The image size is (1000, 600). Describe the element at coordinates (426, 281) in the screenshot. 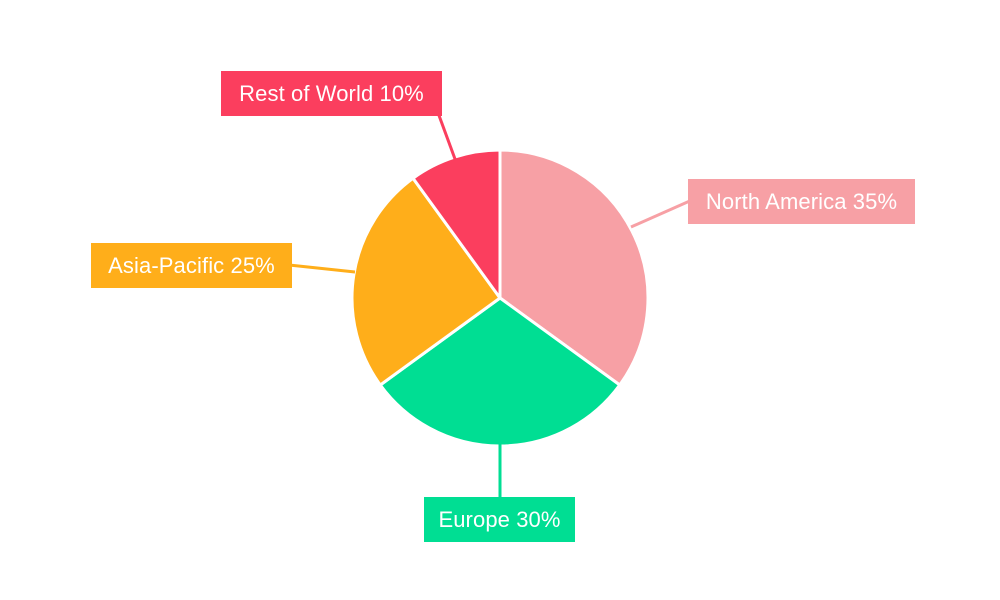

I see `pie-slice-asia-pacific` at that location.